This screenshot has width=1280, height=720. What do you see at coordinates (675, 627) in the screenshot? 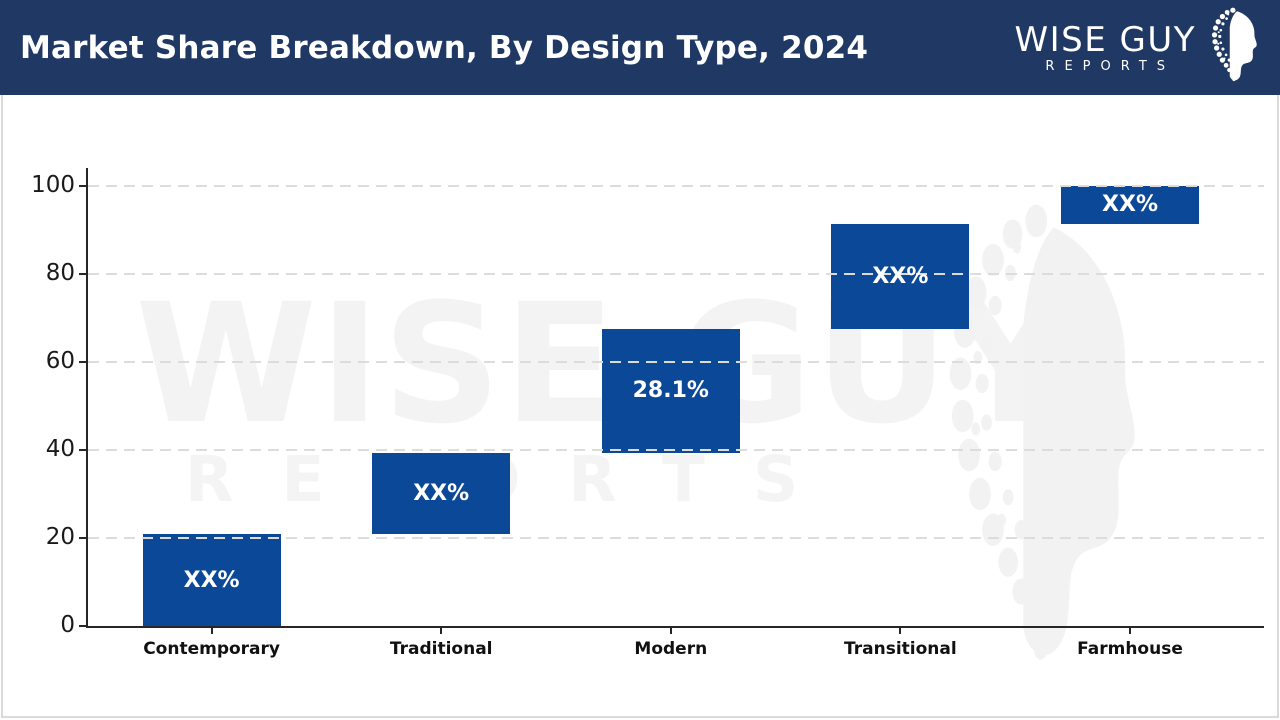
I see `x-axis-spine` at bounding box center [675, 627].